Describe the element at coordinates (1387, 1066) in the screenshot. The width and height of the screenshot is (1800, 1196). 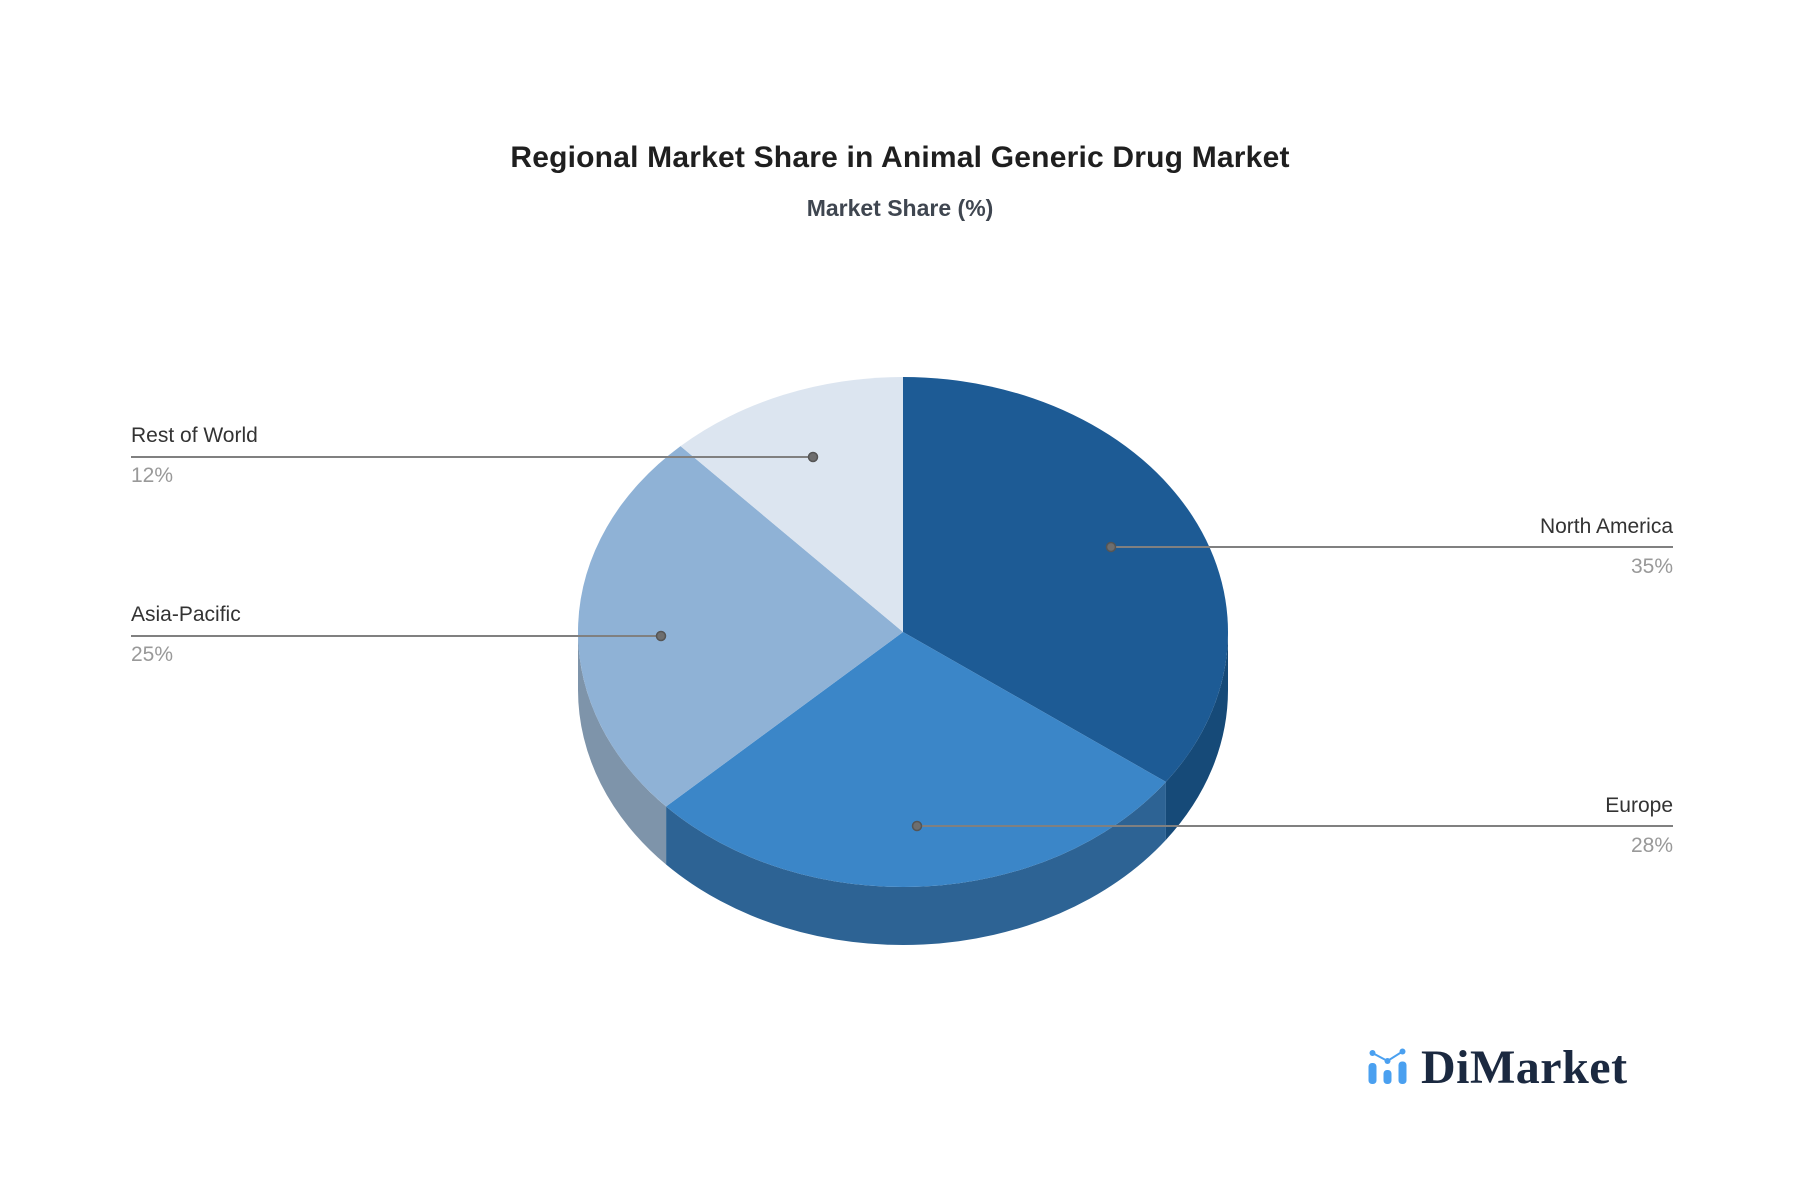
I see `dimarket-logo-icon` at that location.